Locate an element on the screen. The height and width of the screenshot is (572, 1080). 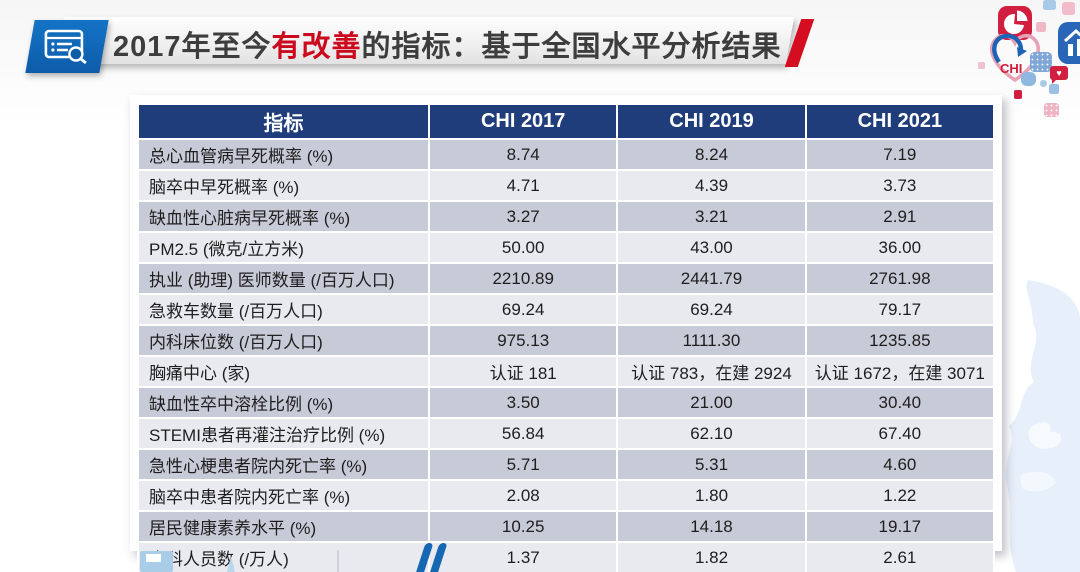
indicator-cell: 脑卒中患者院内死亡率 (%) is located at coordinates (283, 495).